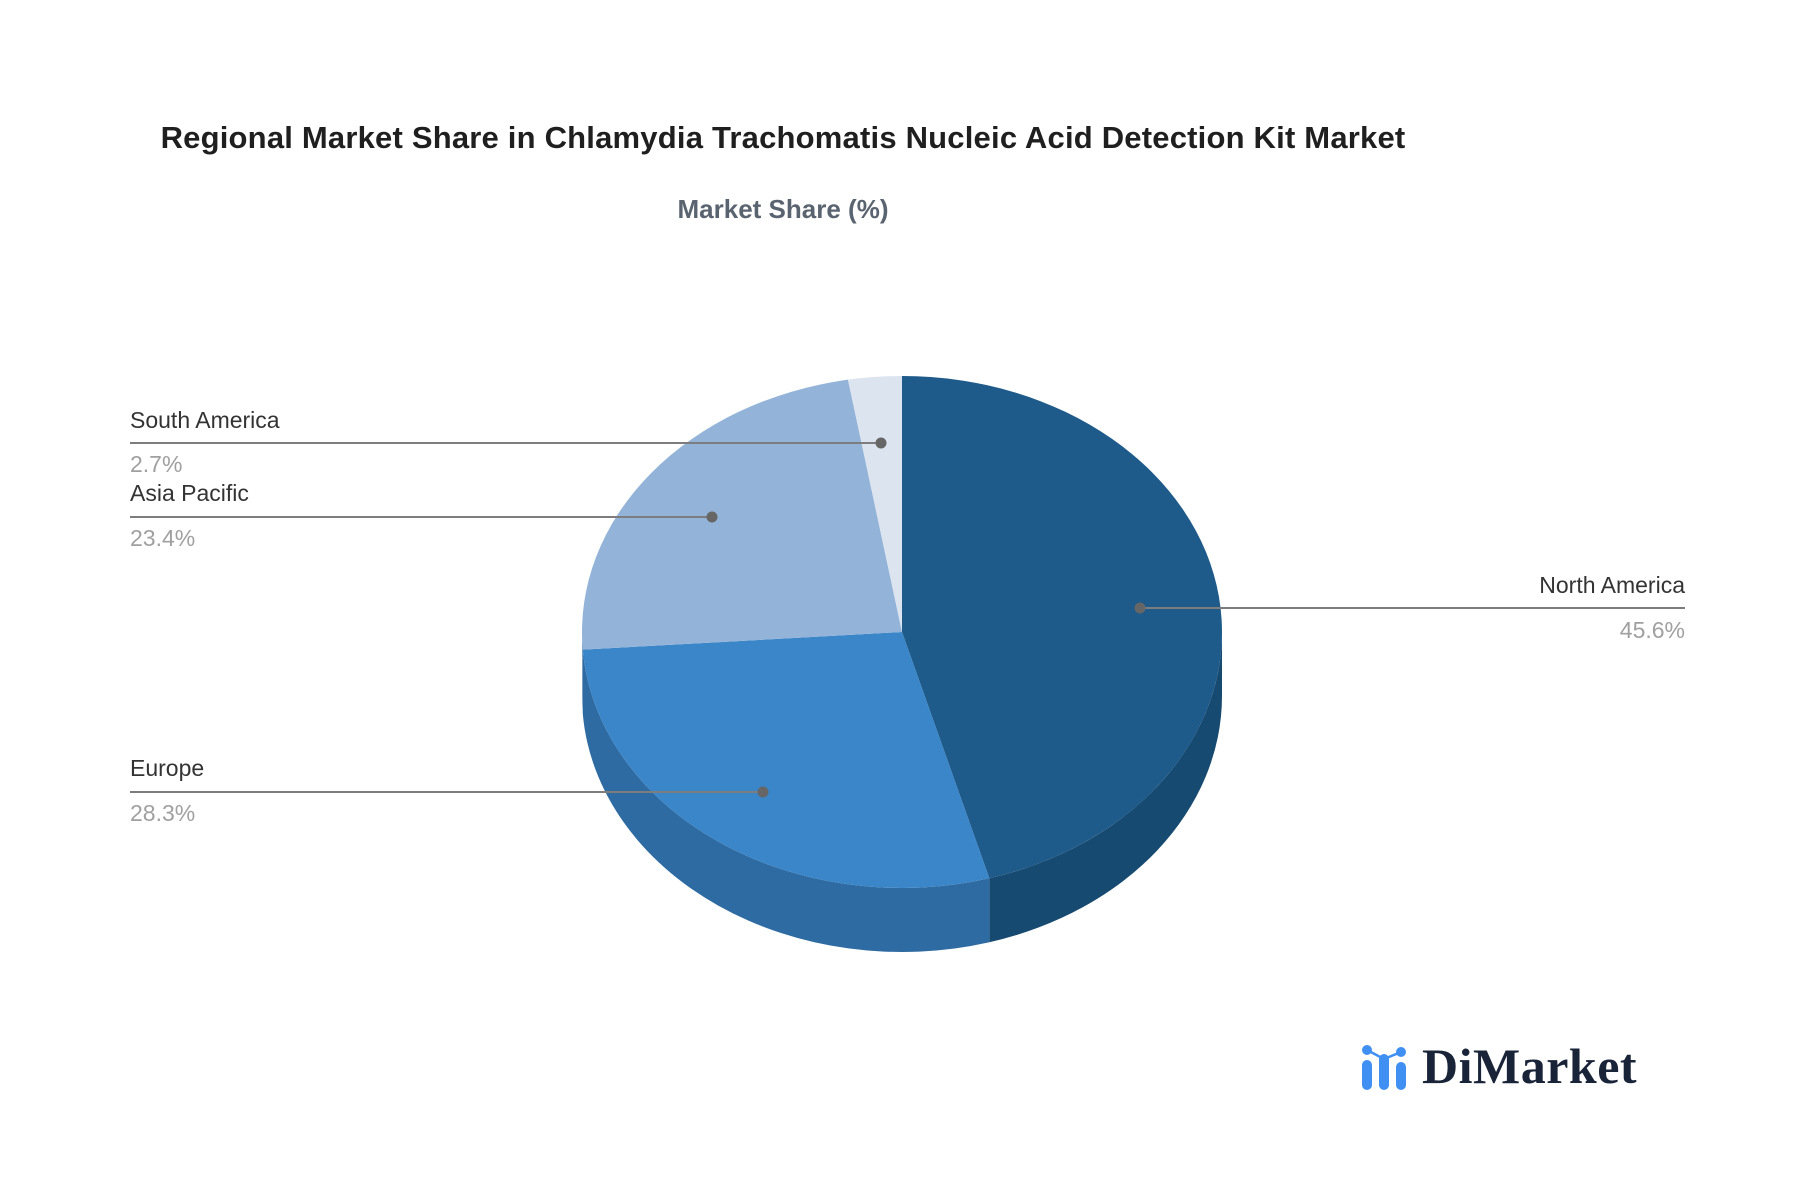 Image resolution: width=1800 pixels, height=1196 pixels. I want to click on pie-slice-asia-pacific, so click(741, 514).